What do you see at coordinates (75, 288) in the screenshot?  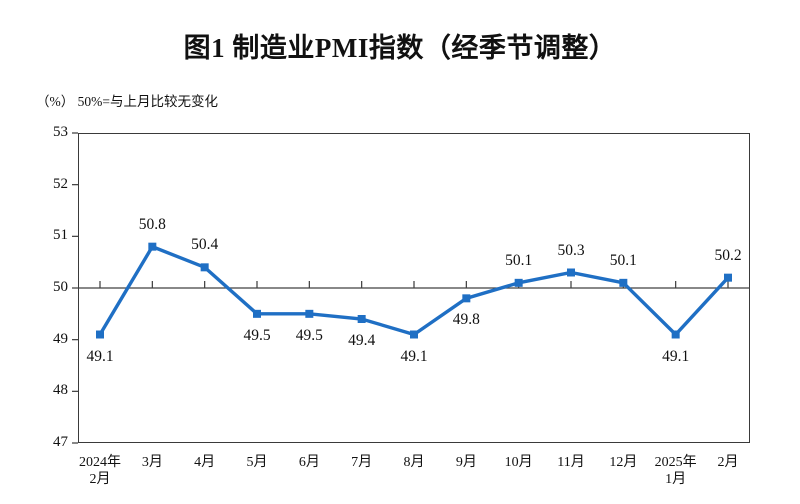 I see `y-axis-tick-marks` at bounding box center [75, 288].